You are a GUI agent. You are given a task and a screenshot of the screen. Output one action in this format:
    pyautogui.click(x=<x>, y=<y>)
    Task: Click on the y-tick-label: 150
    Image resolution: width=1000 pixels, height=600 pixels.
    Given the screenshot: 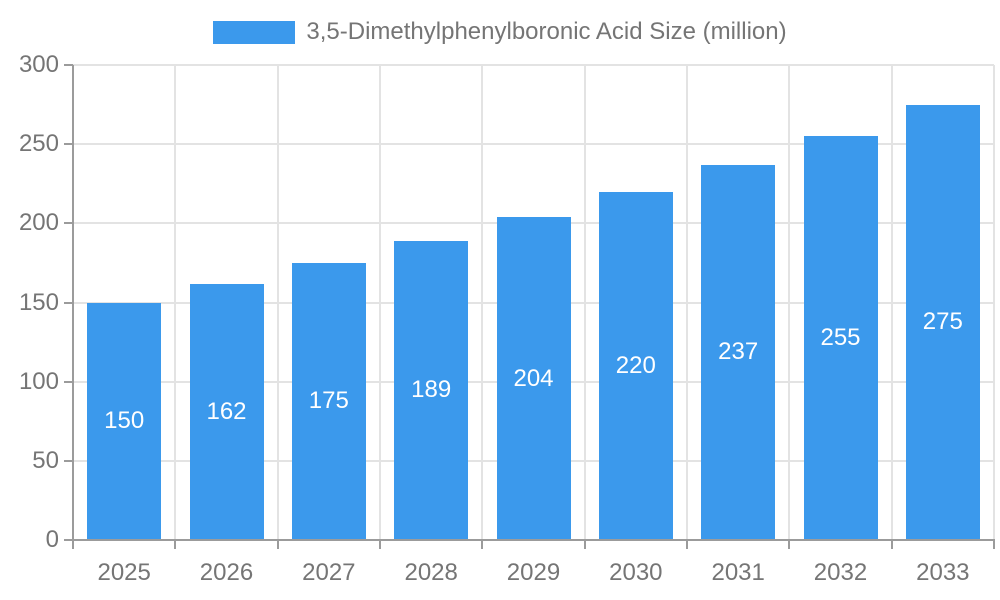 What is the action you would take?
    pyautogui.click(x=38, y=302)
    